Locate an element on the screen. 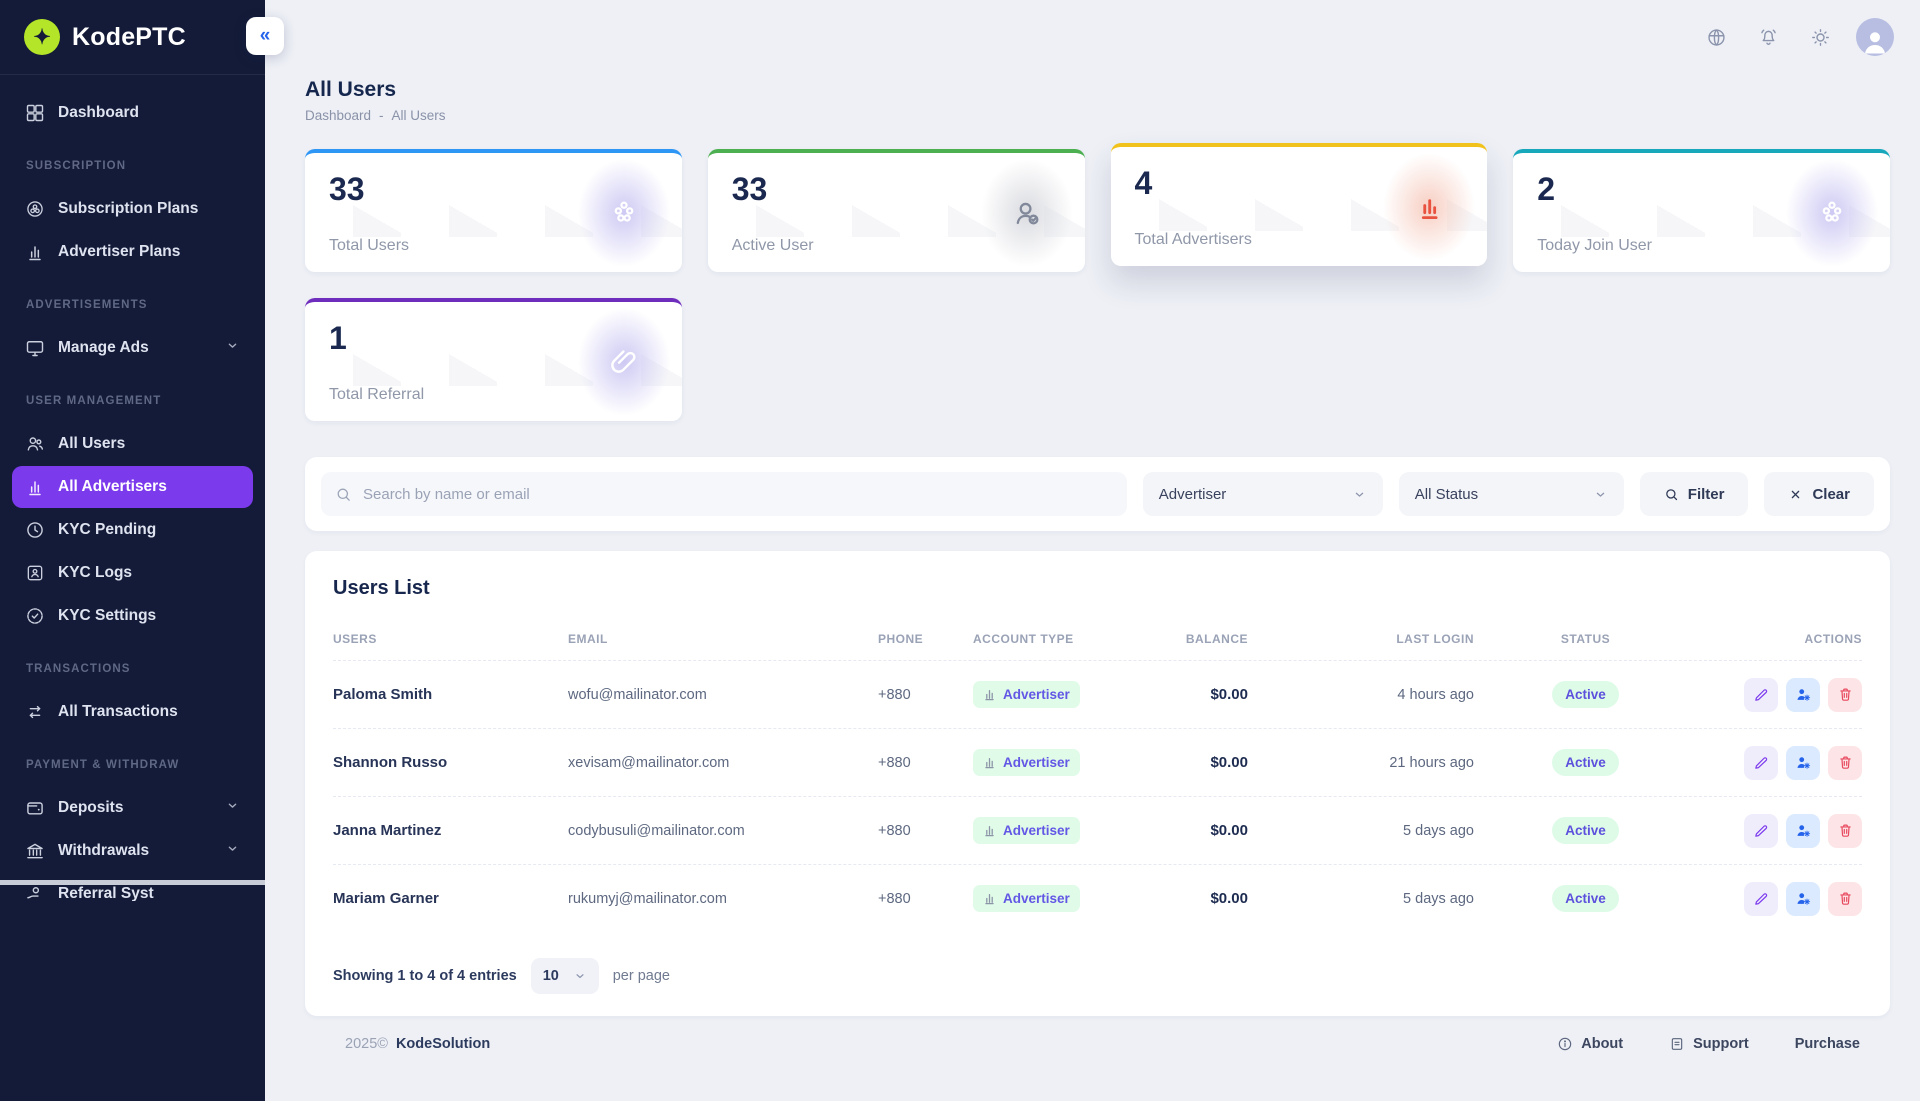  user-name: Shannon Russo is located at coordinates (390, 762).